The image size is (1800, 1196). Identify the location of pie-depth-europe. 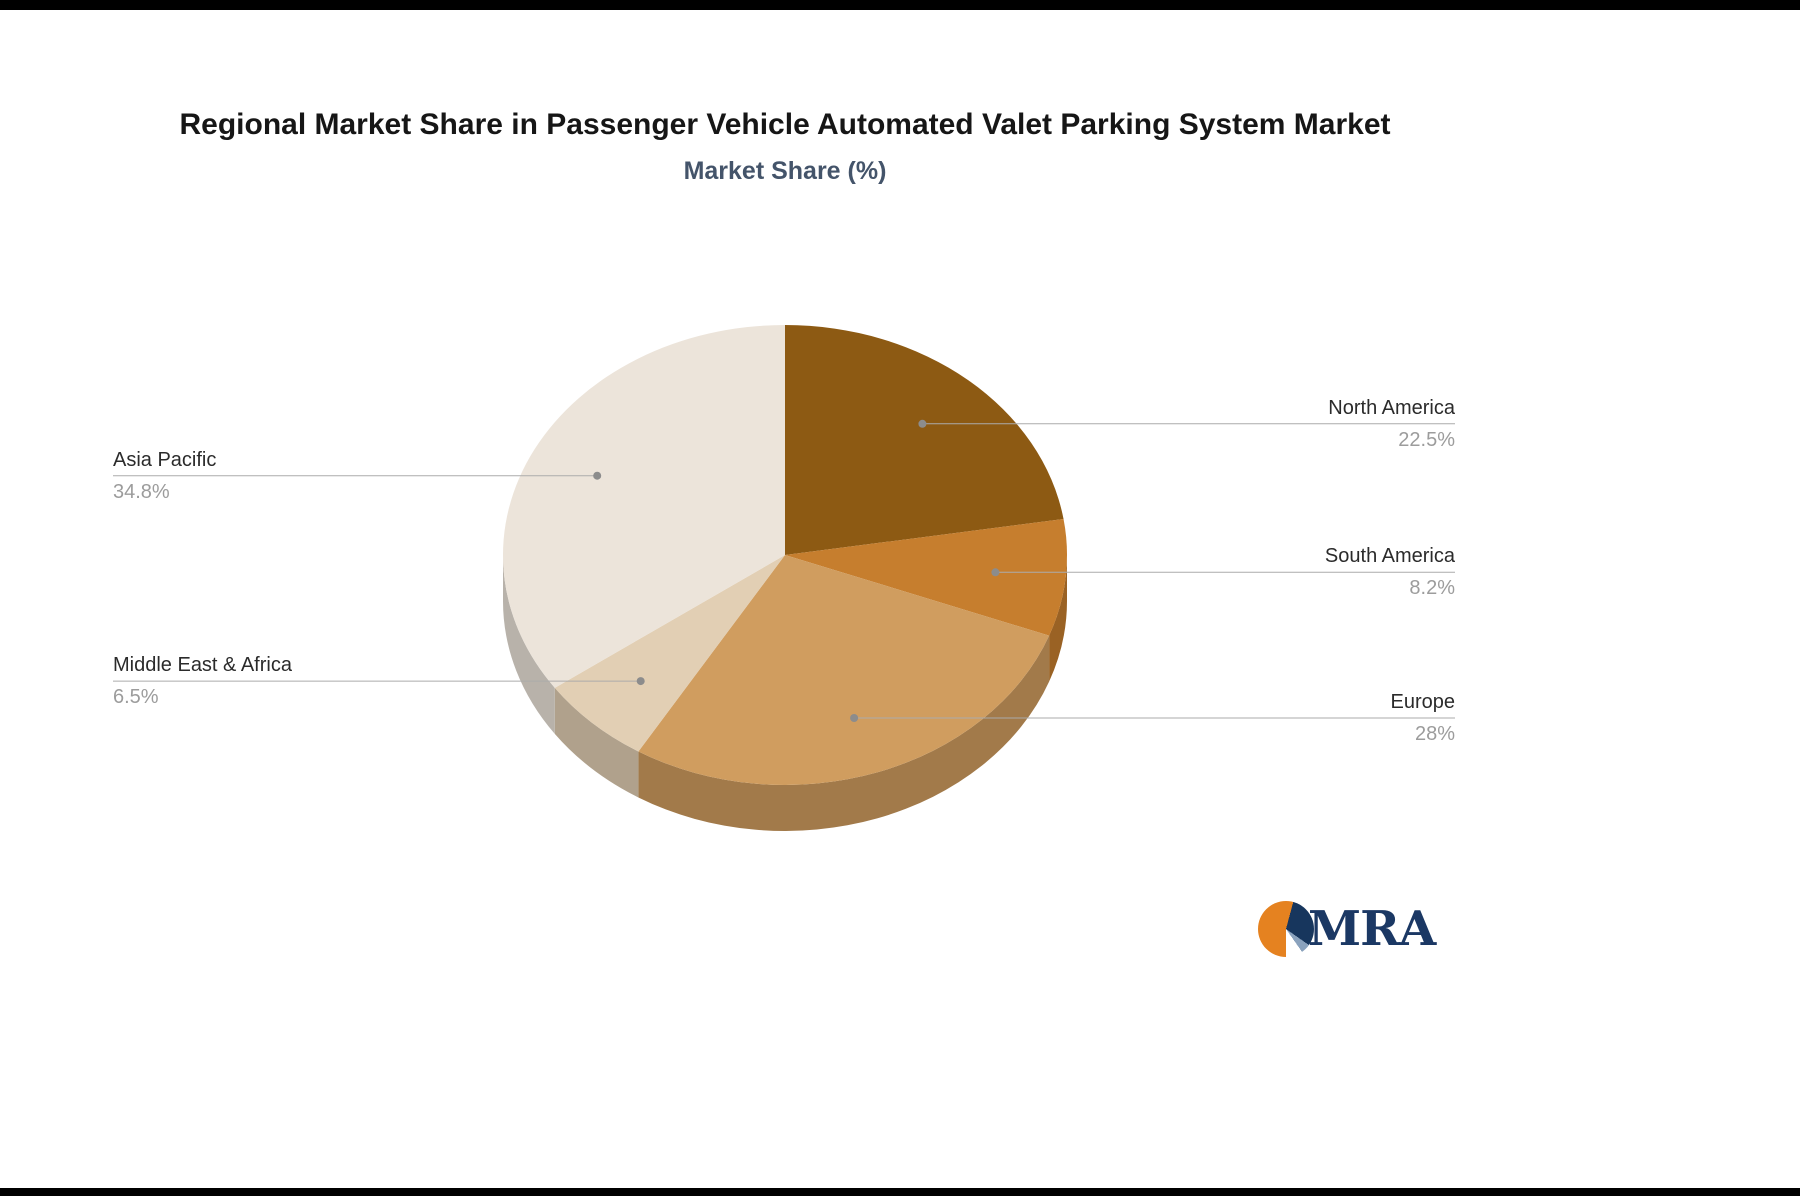
(844, 733).